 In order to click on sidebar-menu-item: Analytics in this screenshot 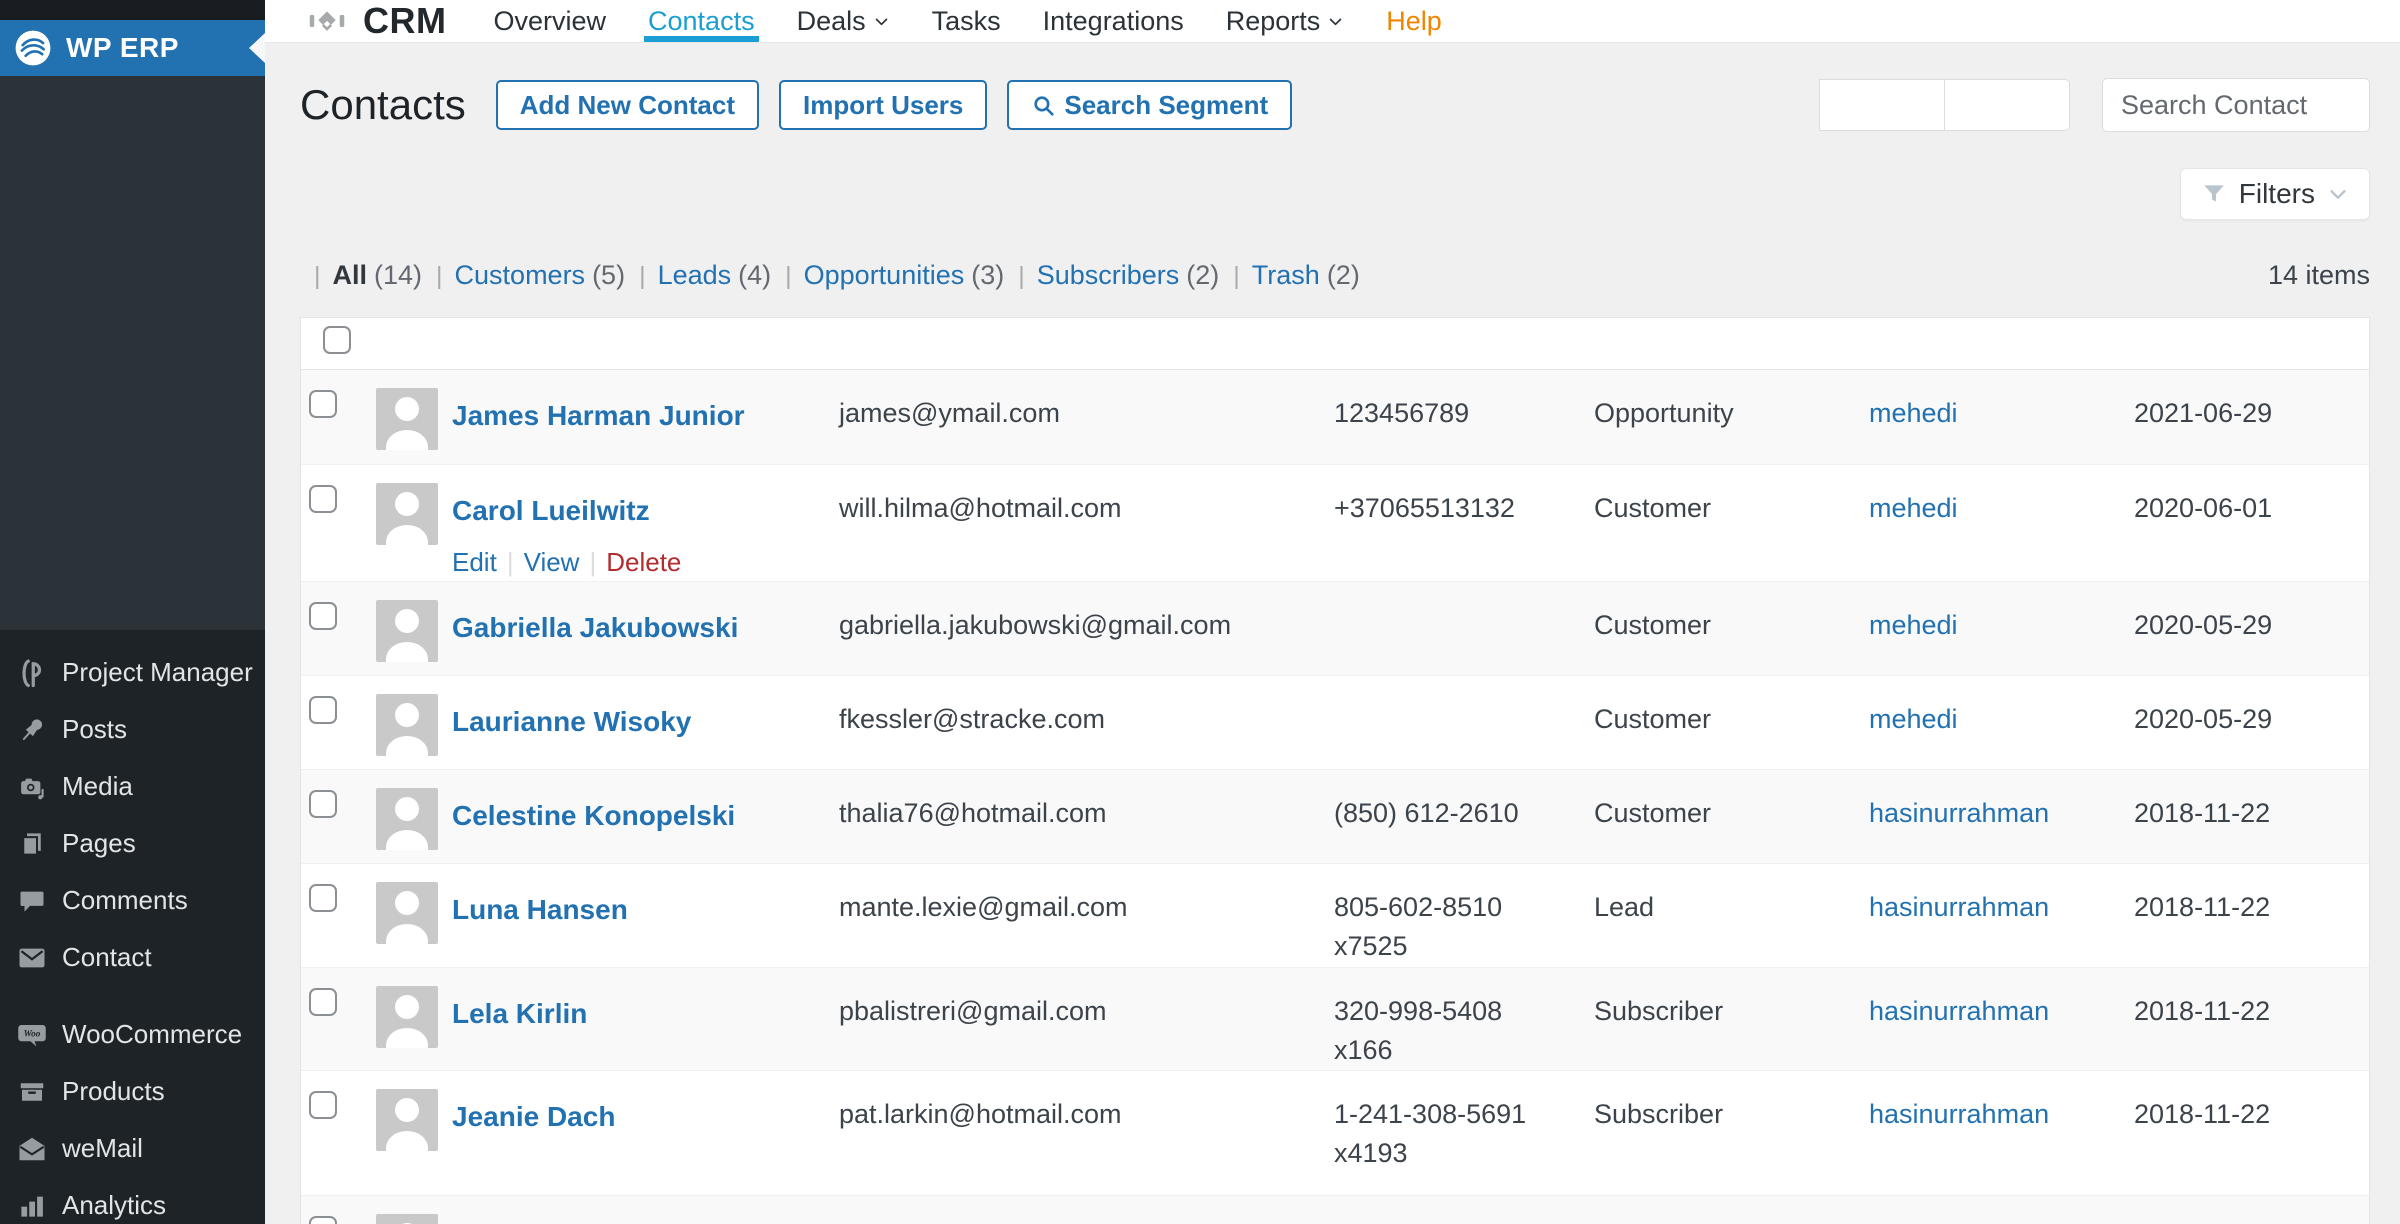, I will do `click(132, 1200)`.